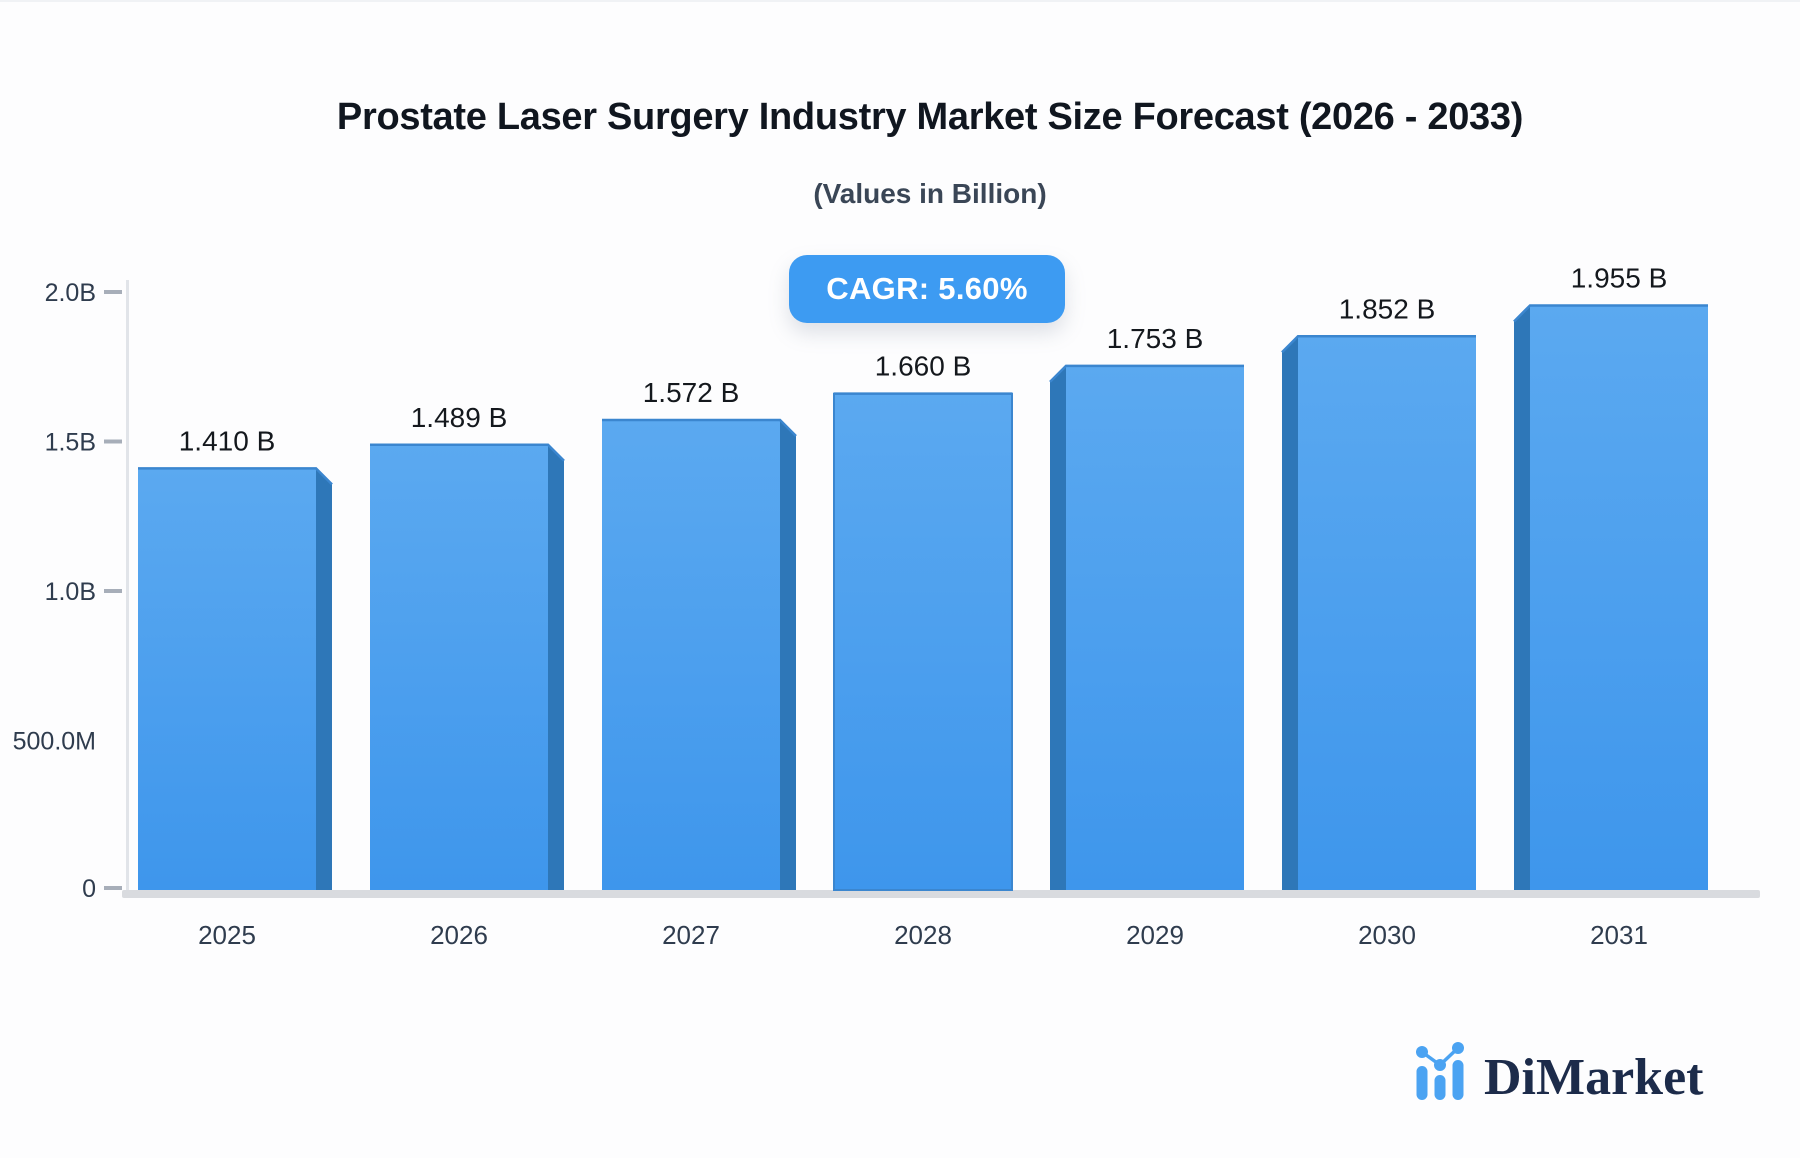 The image size is (1800, 1158). I want to click on bar-group-2027: 1.572 B 2027, so click(699, 663).